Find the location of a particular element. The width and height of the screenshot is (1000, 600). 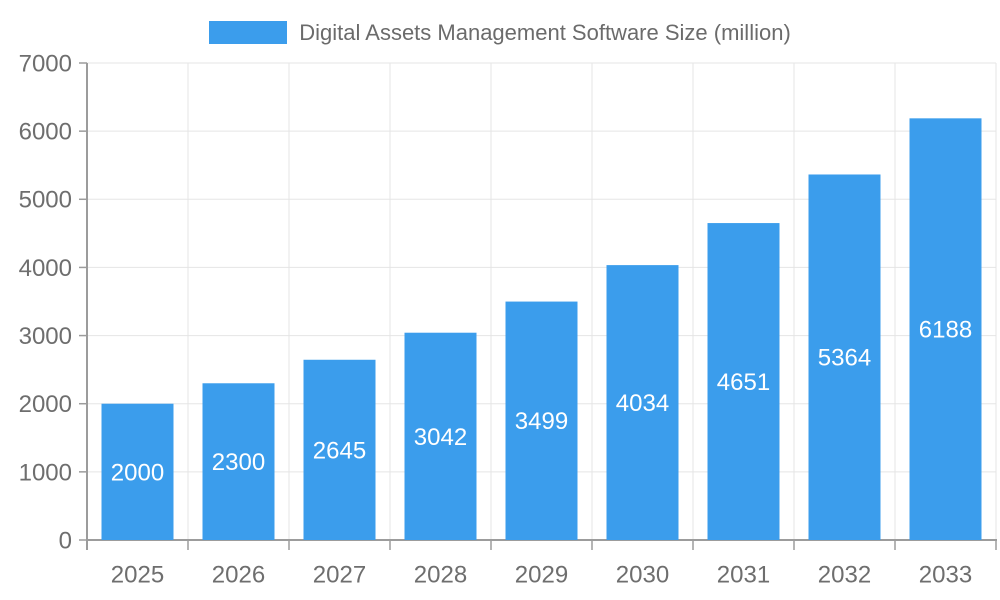

bar-2025 is located at coordinates (137, 471).